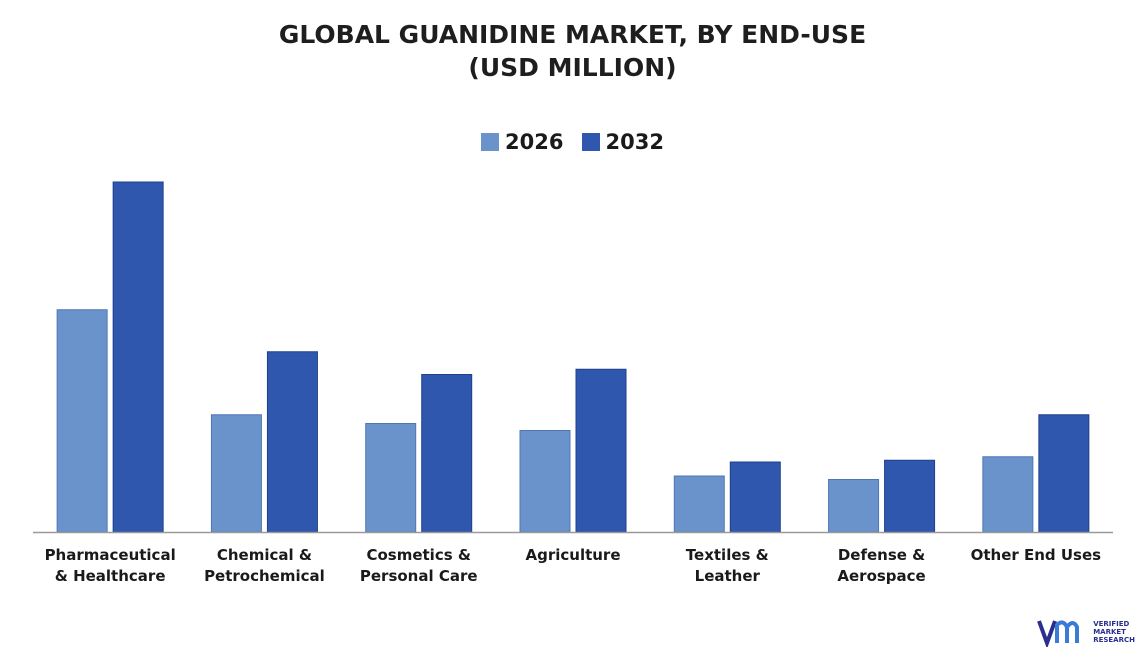 The height and width of the screenshot is (651, 1145). Describe the element at coordinates (572, 142) in the screenshot. I see `legend: 2026 2032` at that location.